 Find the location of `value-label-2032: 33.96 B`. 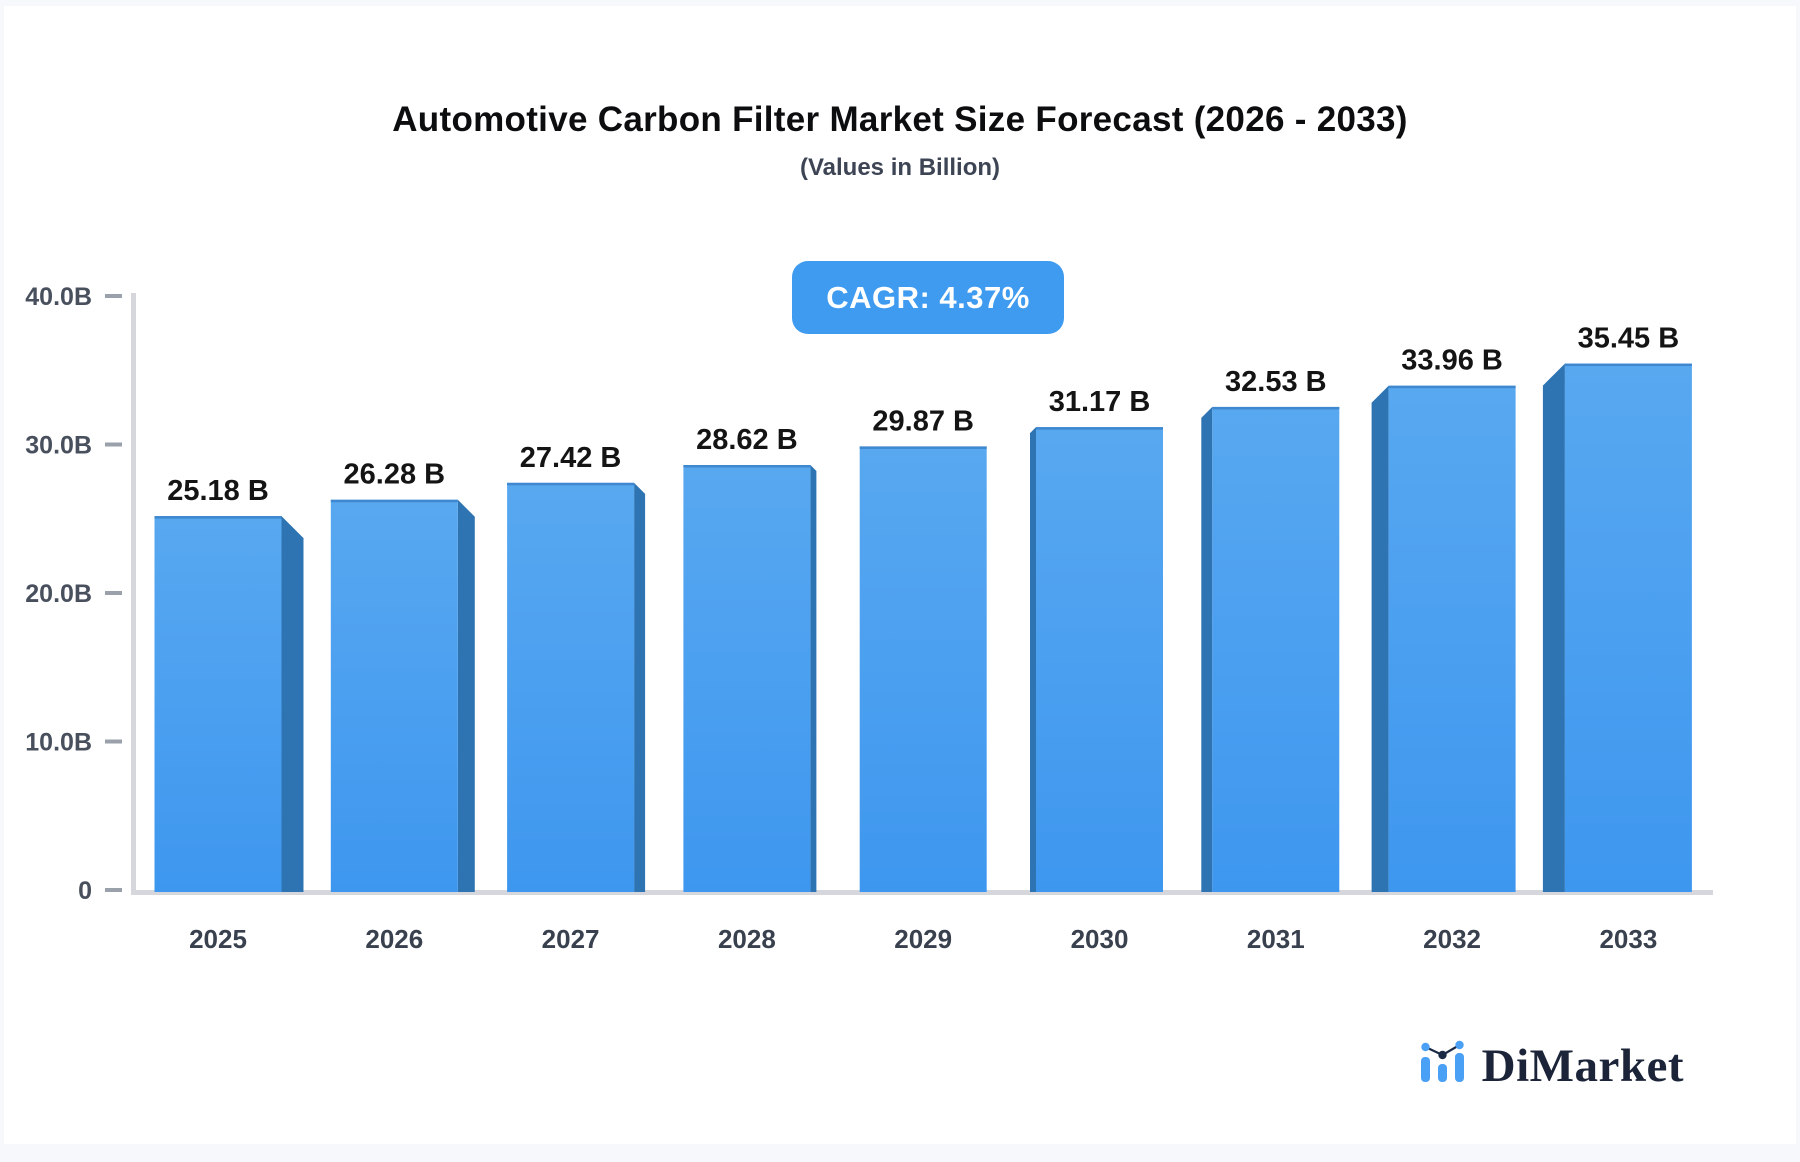

value-label-2032: 33.96 B is located at coordinates (1452, 361).